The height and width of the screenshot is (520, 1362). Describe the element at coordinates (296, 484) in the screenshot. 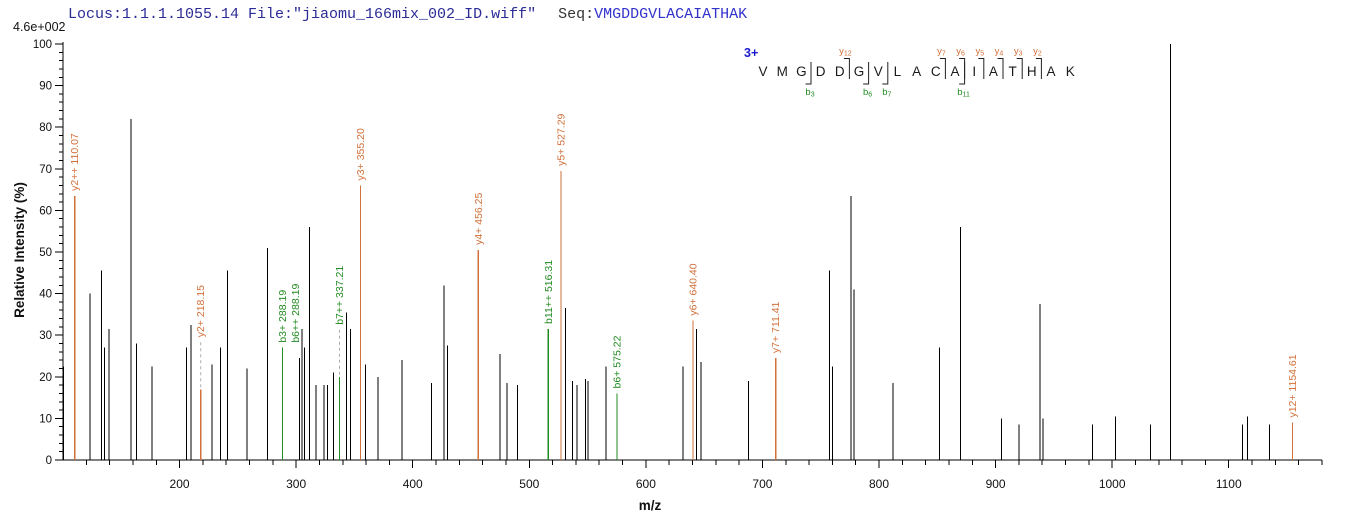

I see `x-tick-label: 300` at that location.